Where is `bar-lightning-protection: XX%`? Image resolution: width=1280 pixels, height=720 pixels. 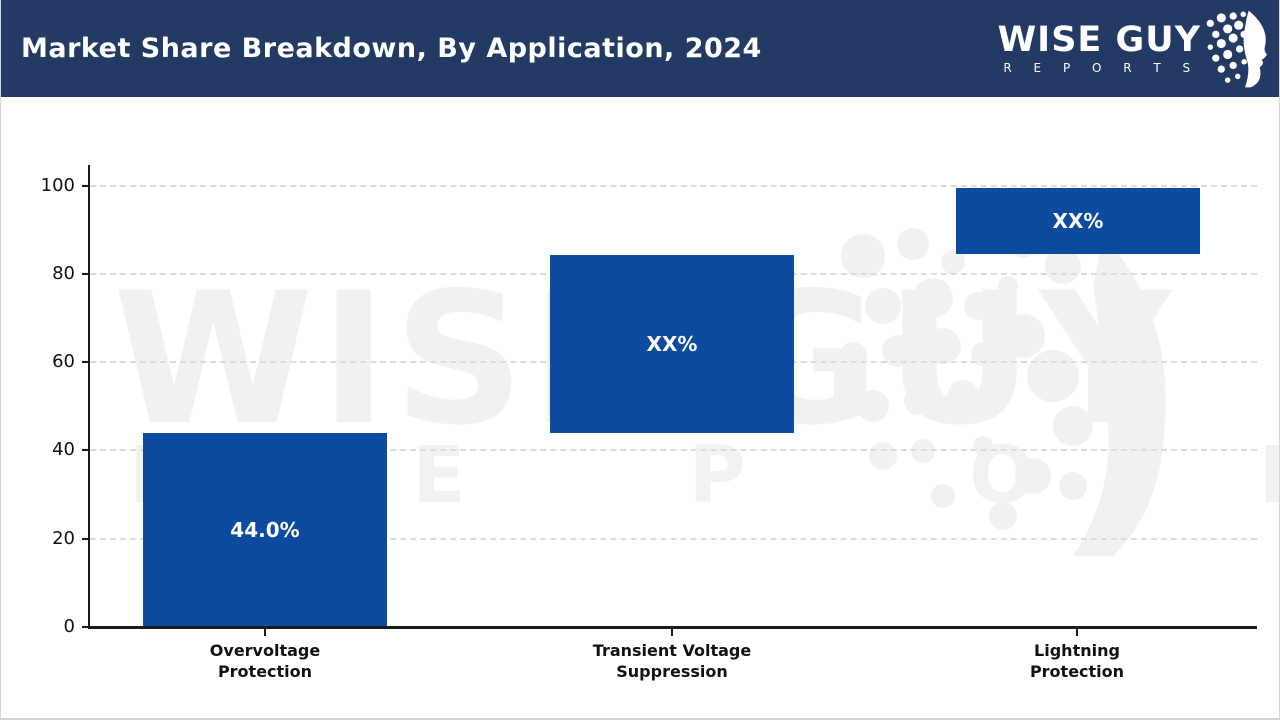
bar-lightning-protection: XX% is located at coordinates (1078, 221).